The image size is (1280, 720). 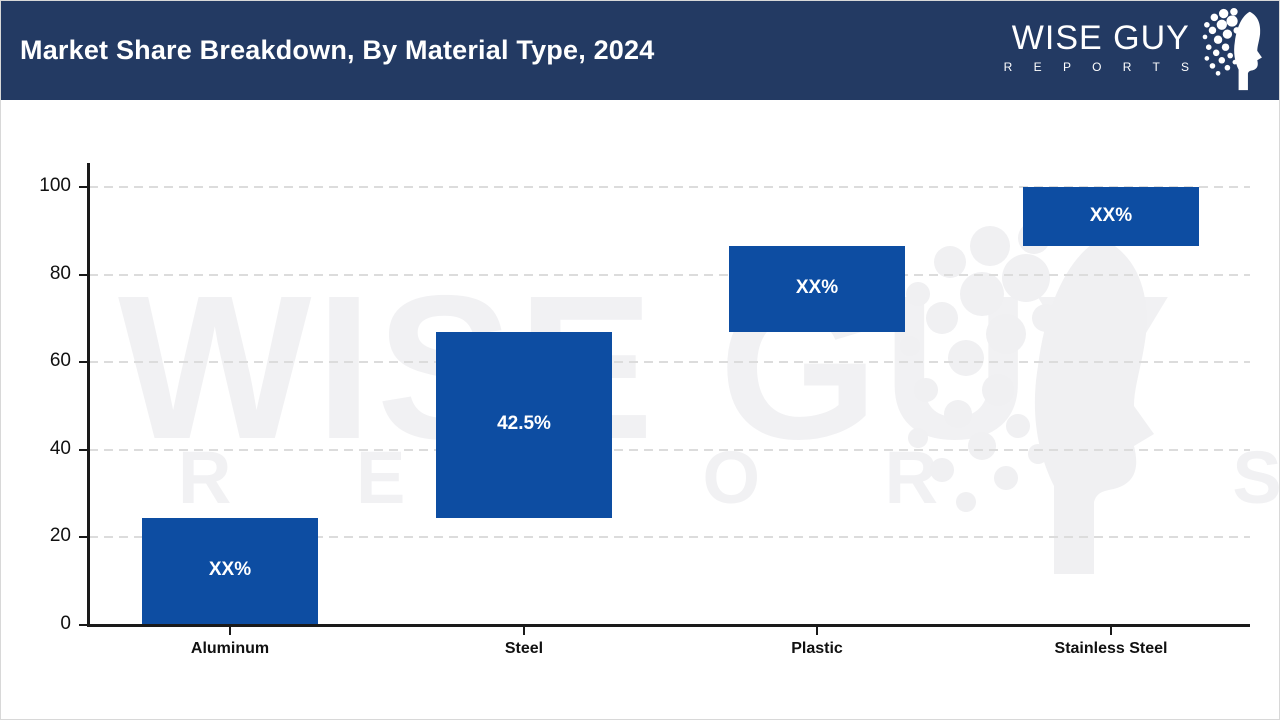 I want to click on bar-plastic, so click(x=817, y=289).